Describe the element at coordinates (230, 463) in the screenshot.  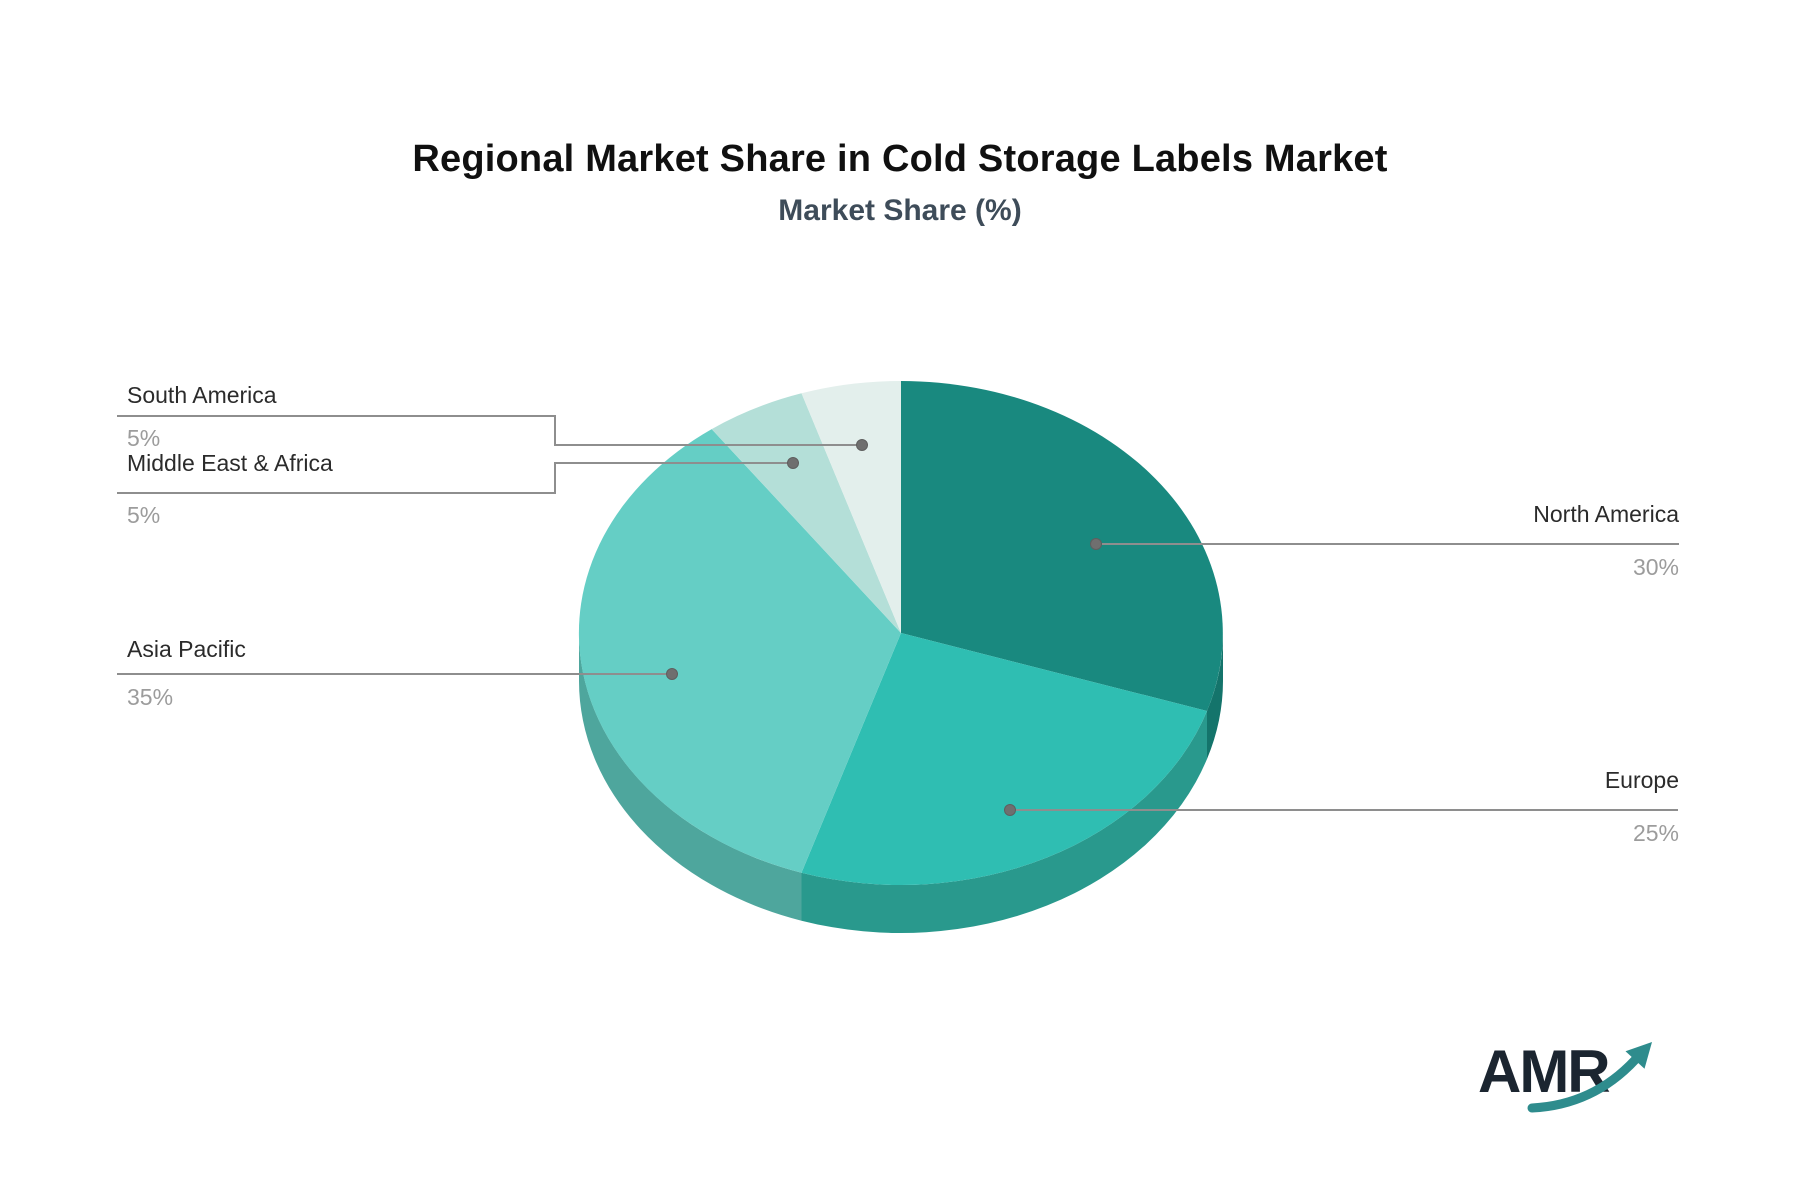
I see `label-middle-east-africa: Middle East & Africa` at that location.